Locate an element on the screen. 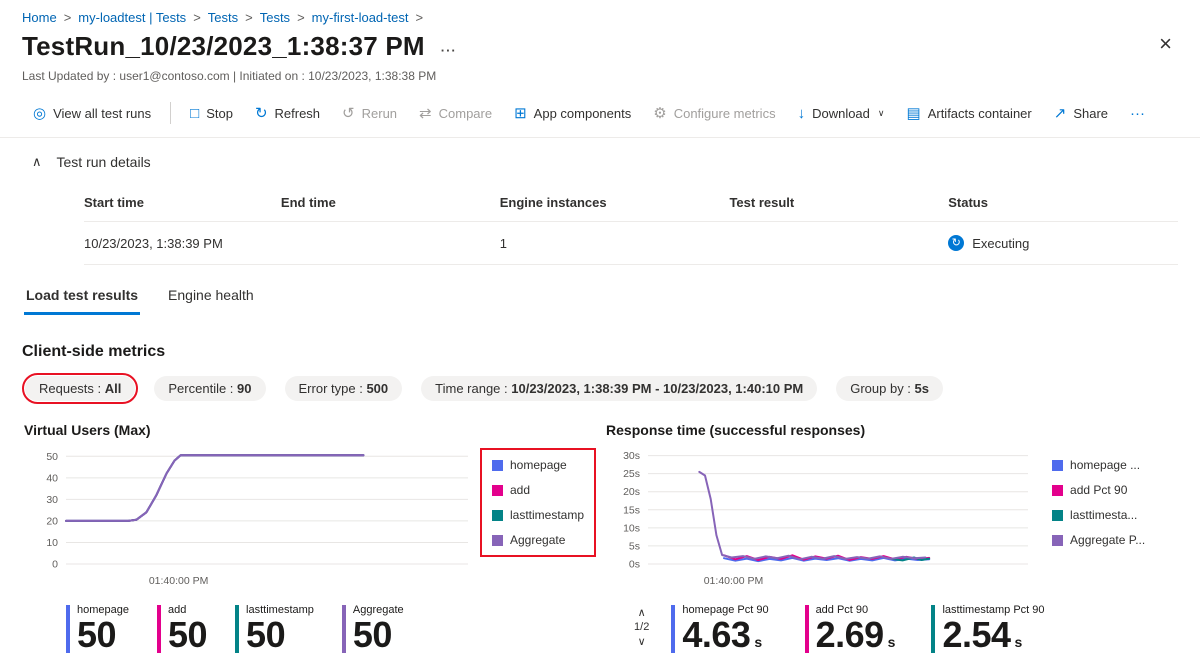  cell-engine-instances: 1 is located at coordinates (503, 243).